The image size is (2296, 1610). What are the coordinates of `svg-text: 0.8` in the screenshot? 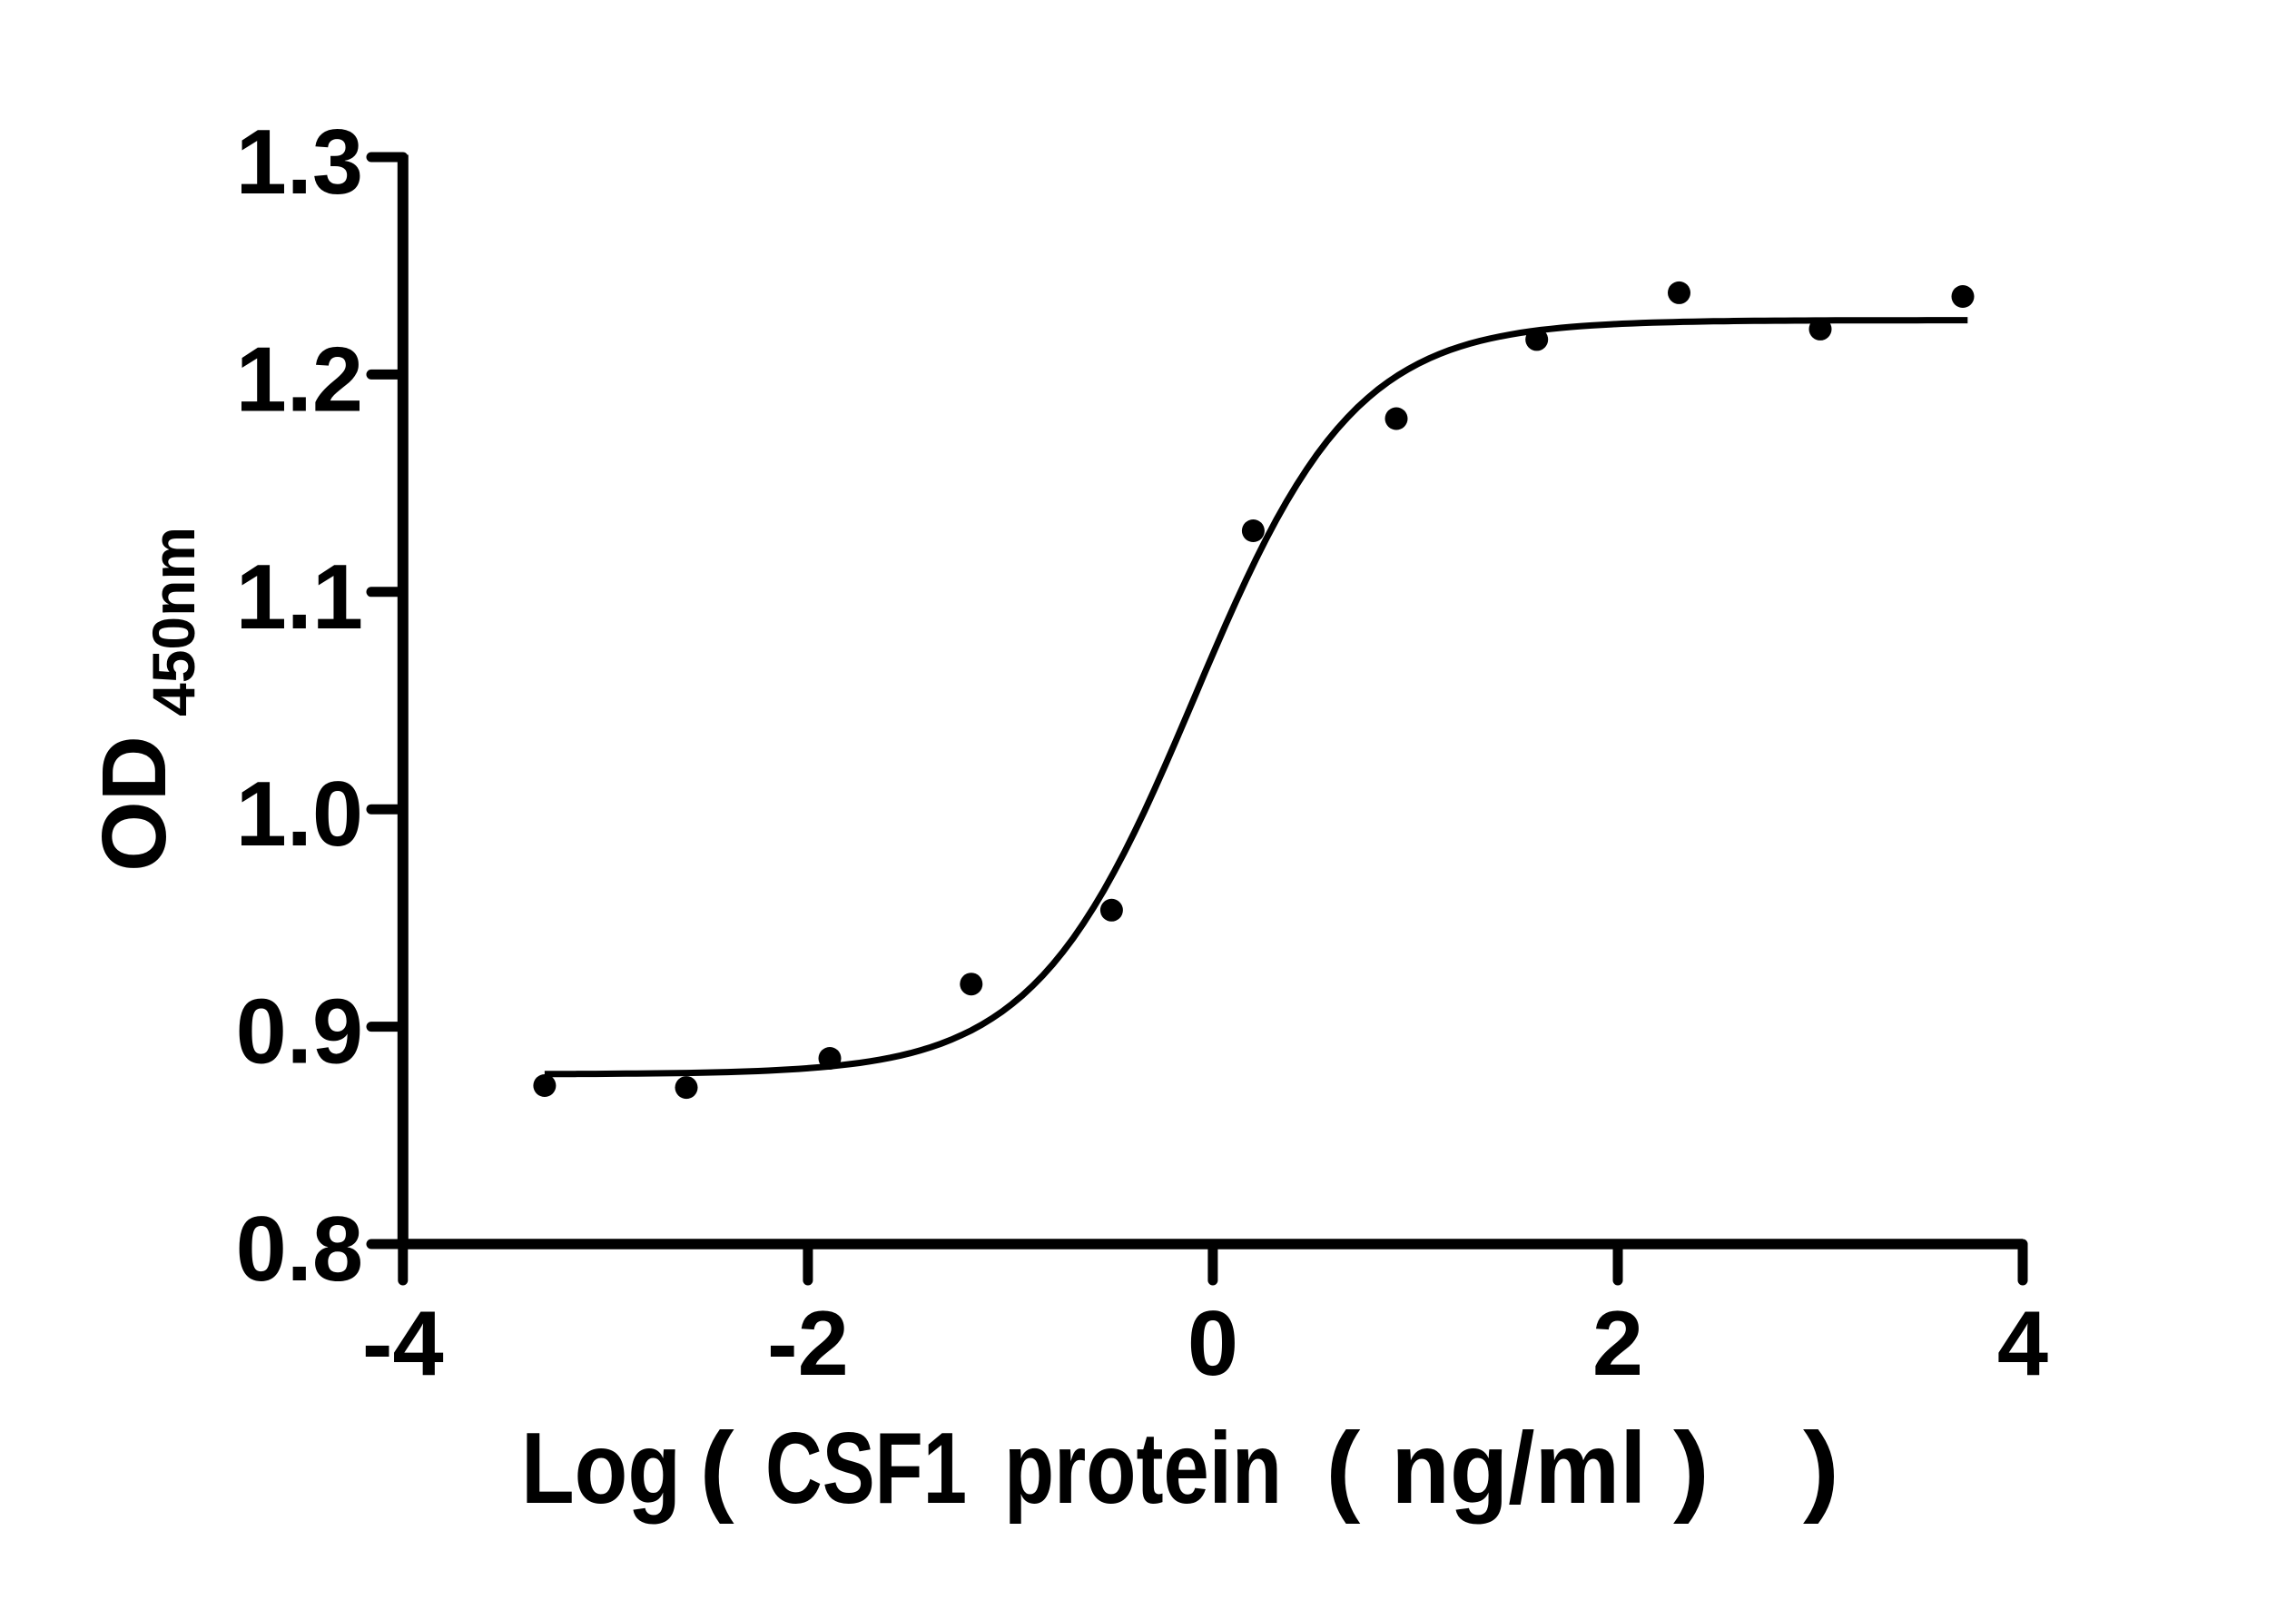 It's located at (299, 1249).